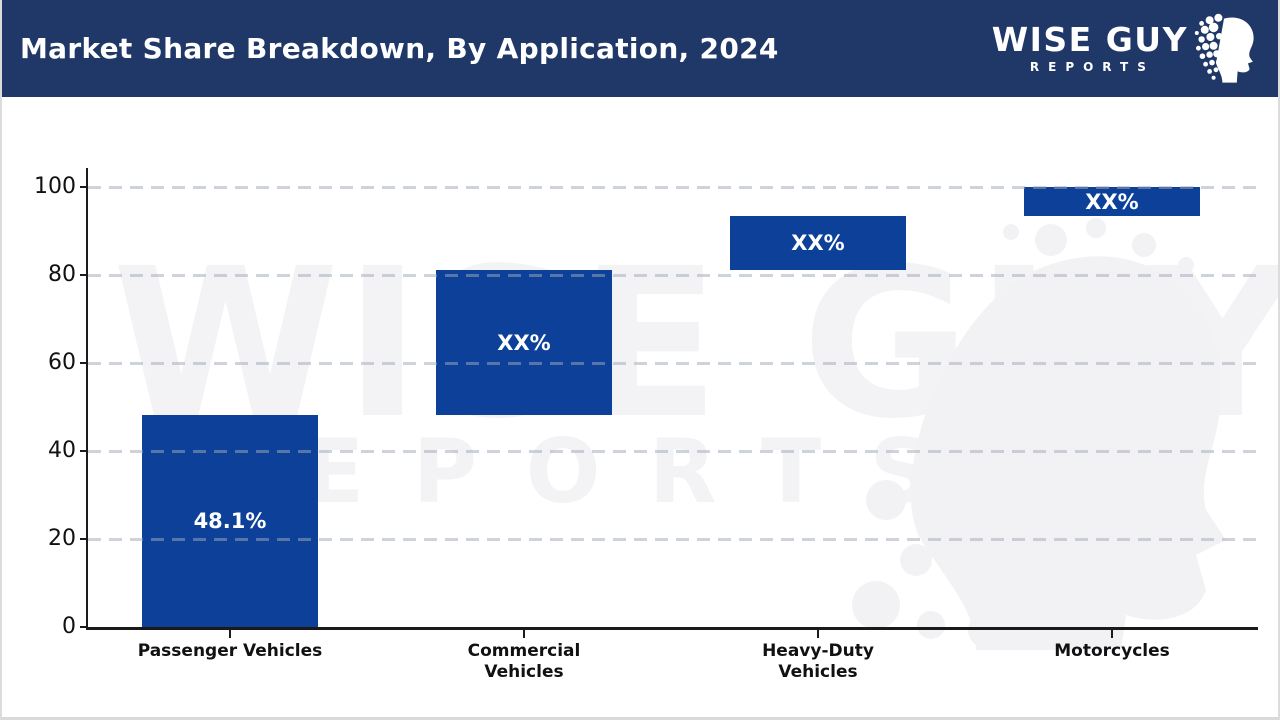  I want to click on logo-wordmark: WISE GUY REPORTS, so click(1089, 47).